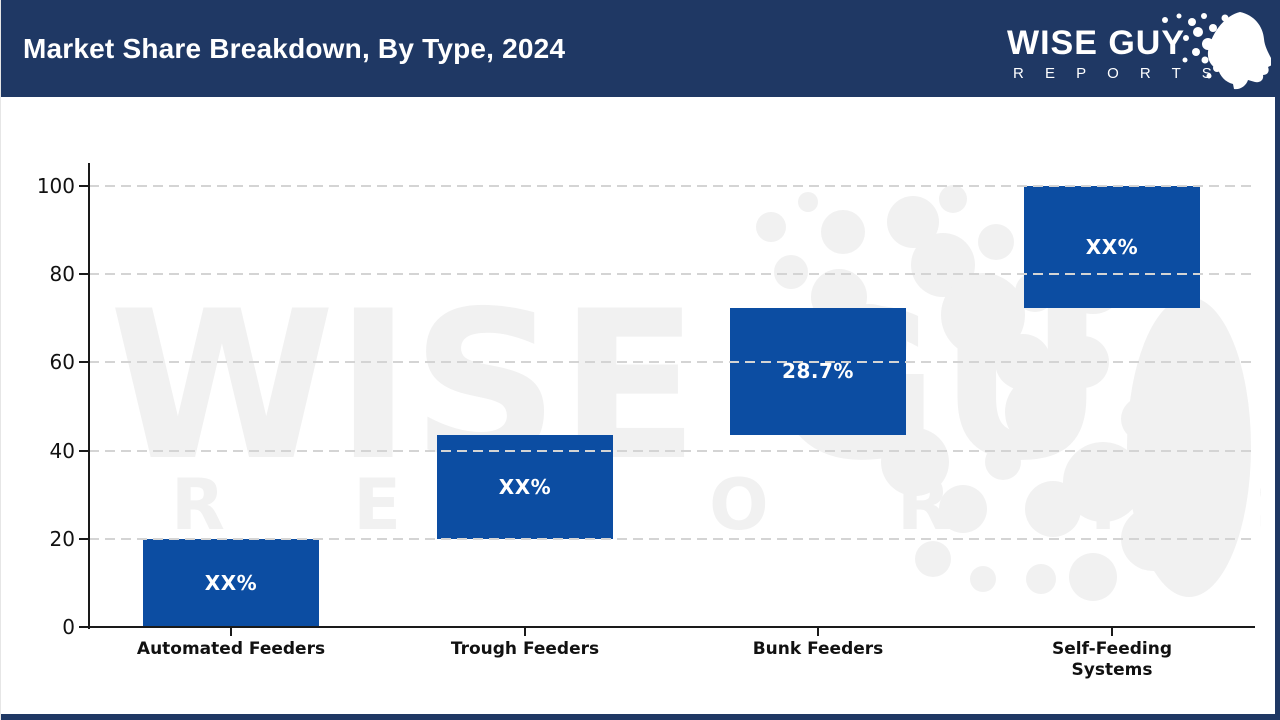 Image resolution: width=1280 pixels, height=720 pixels. Describe the element at coordinates (1277, 360) in the screenshot. I see `right-edge-strip` at that location.